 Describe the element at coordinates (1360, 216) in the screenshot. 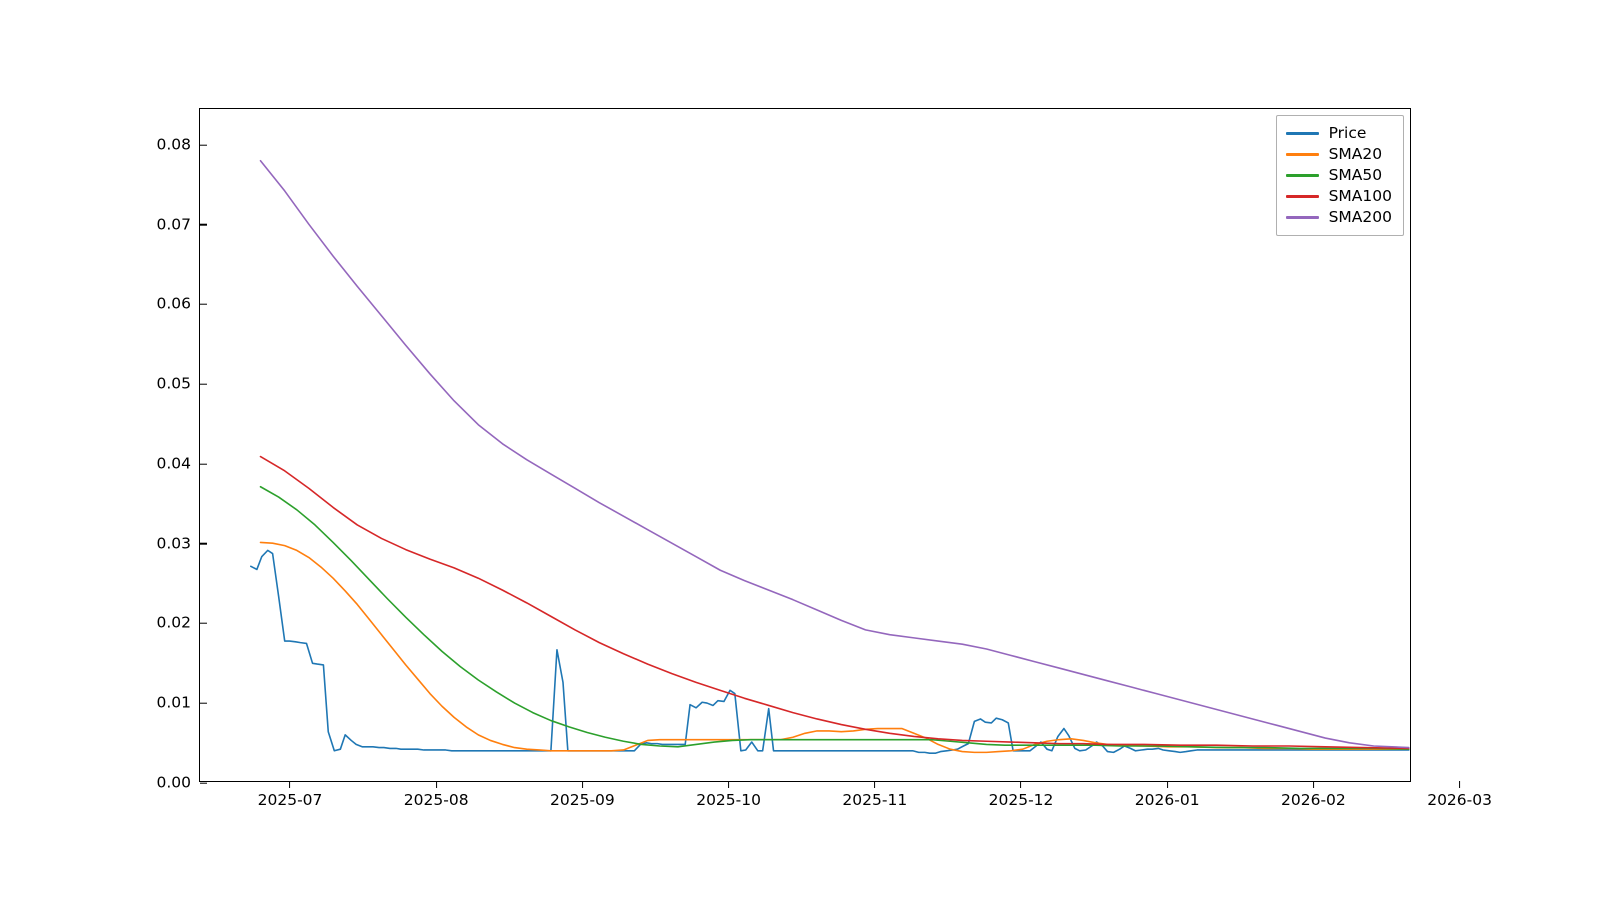

I see `legend-label: SMA200` at that location.